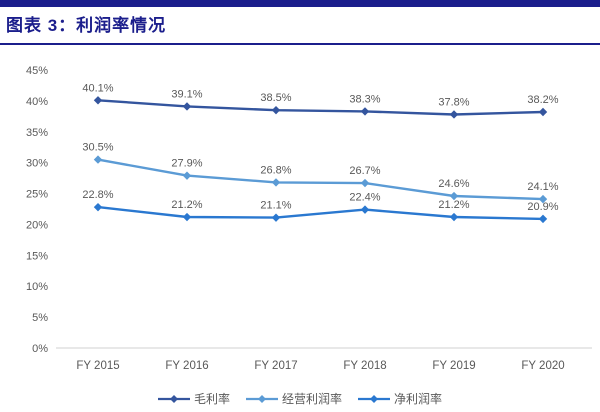  Describe the element at coordinates (97, 88) in the screenshot. I see `gross-margin-data-label: 40.1%` at that location.